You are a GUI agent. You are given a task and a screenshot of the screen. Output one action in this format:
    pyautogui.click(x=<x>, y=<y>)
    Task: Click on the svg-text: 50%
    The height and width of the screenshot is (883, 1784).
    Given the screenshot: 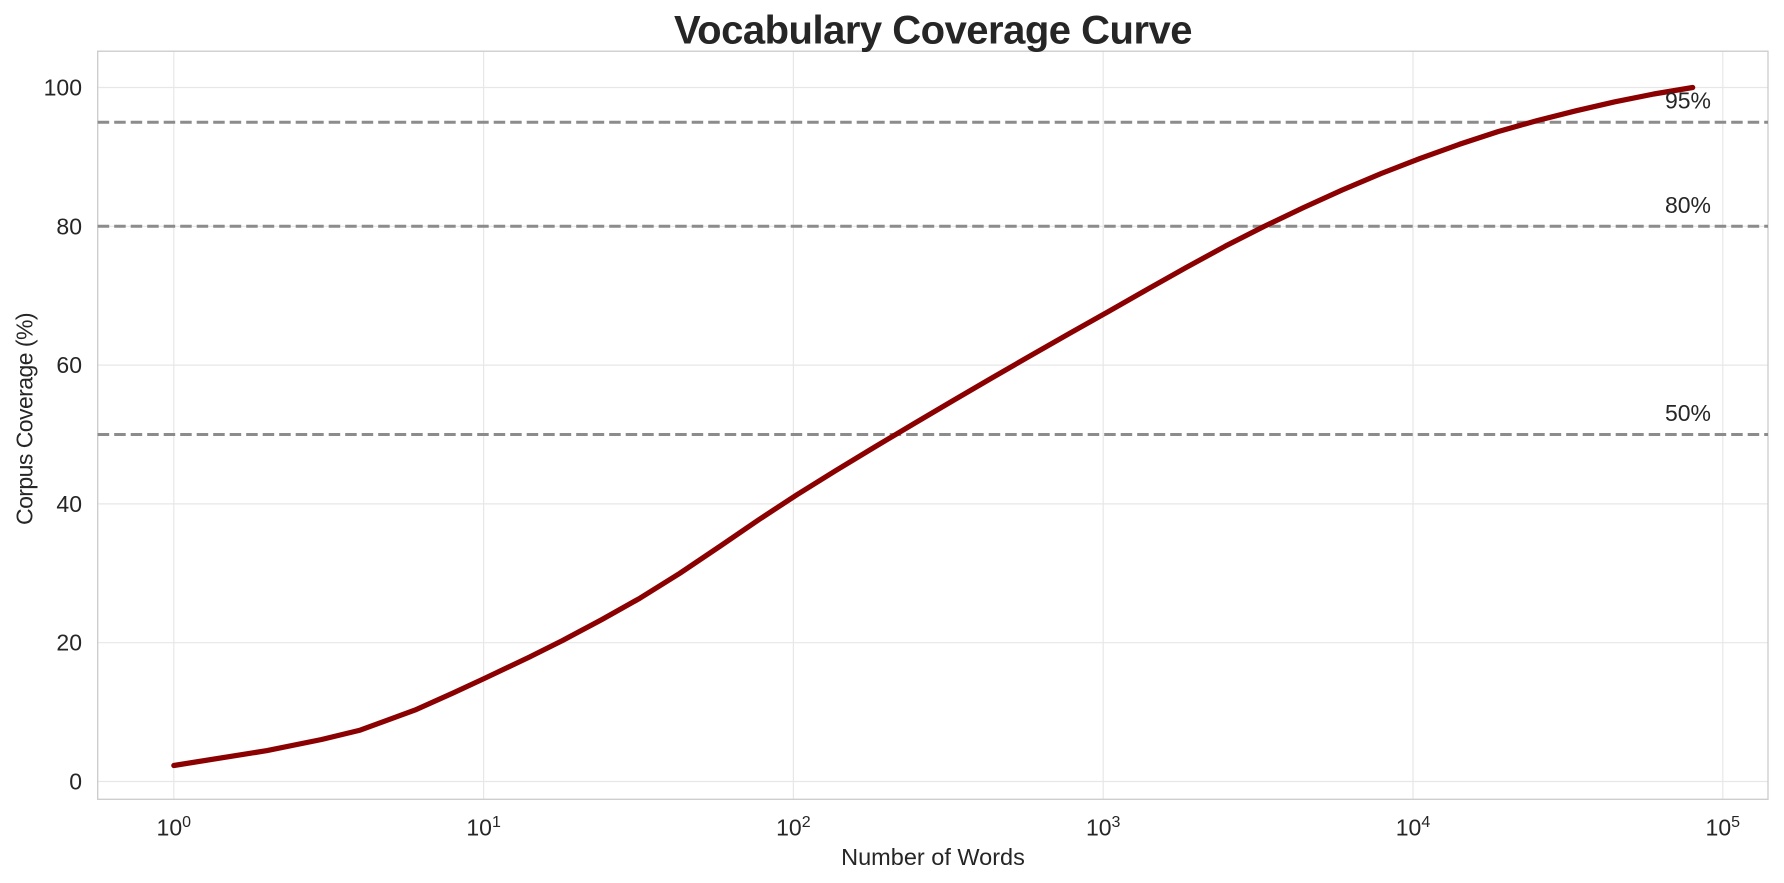 What is the action you would take?
    pyautogui.click(x=1688, y=413)
    